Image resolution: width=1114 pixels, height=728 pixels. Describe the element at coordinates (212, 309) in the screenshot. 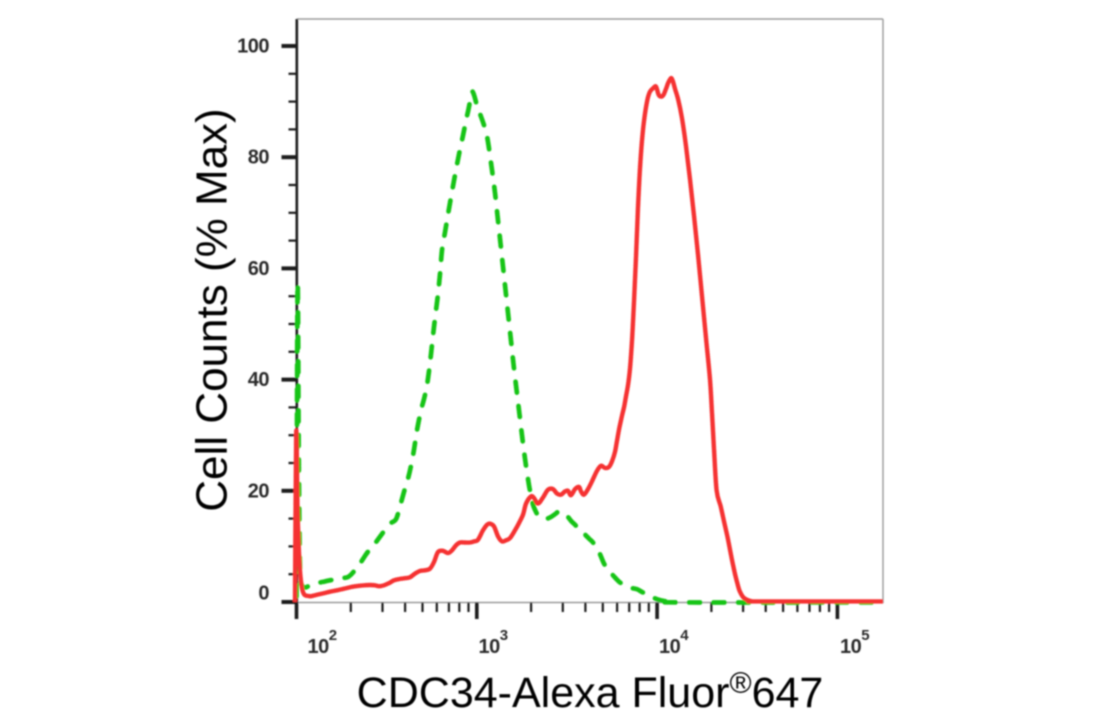

I see `svg-text: Cell Counts (% Max)` at that location.